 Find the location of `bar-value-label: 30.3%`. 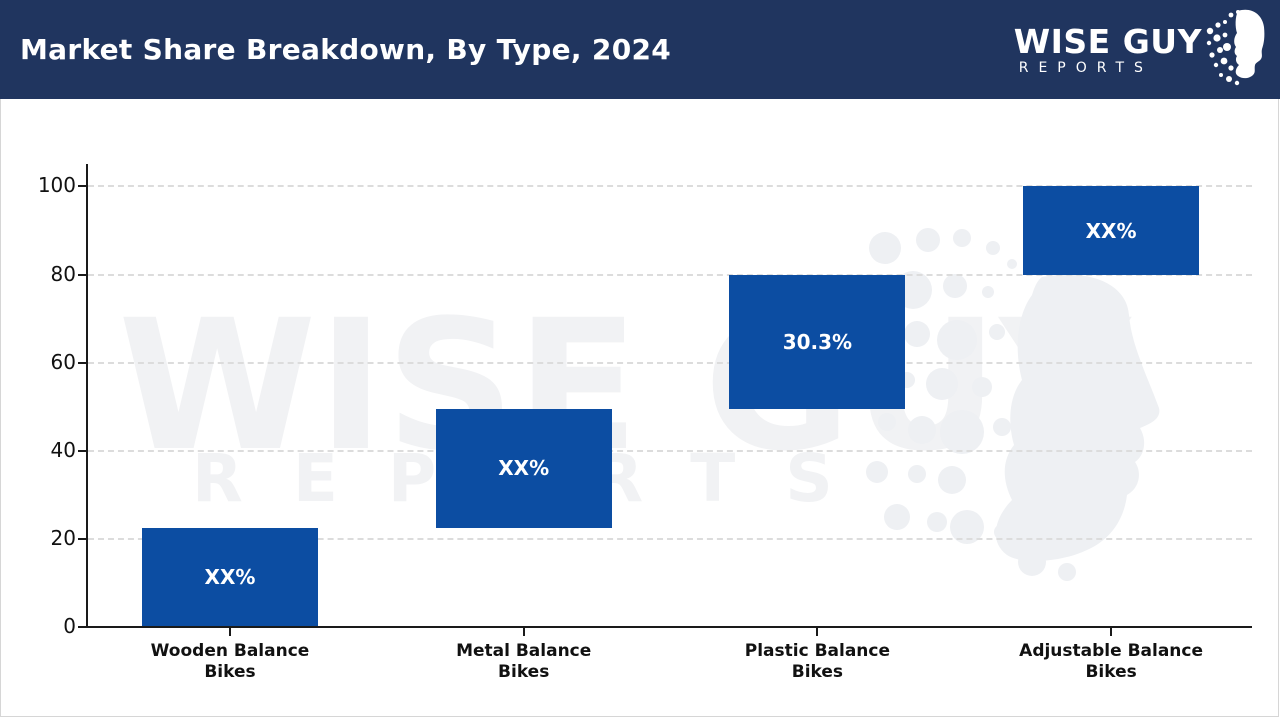

bar-value-label: 30.3% is located at coordinates (817, 342).